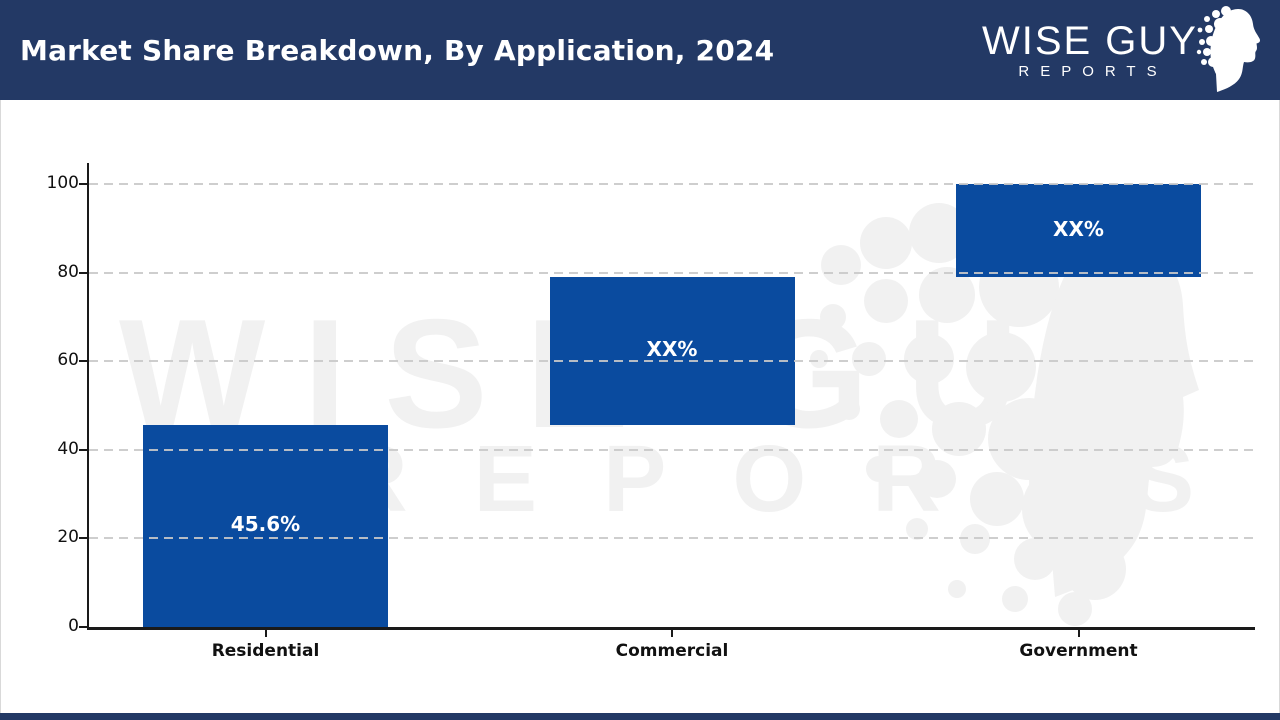  Describe the element at coordinates (88, 396) in the screenshot. I see `y-axis-spine` at that location.